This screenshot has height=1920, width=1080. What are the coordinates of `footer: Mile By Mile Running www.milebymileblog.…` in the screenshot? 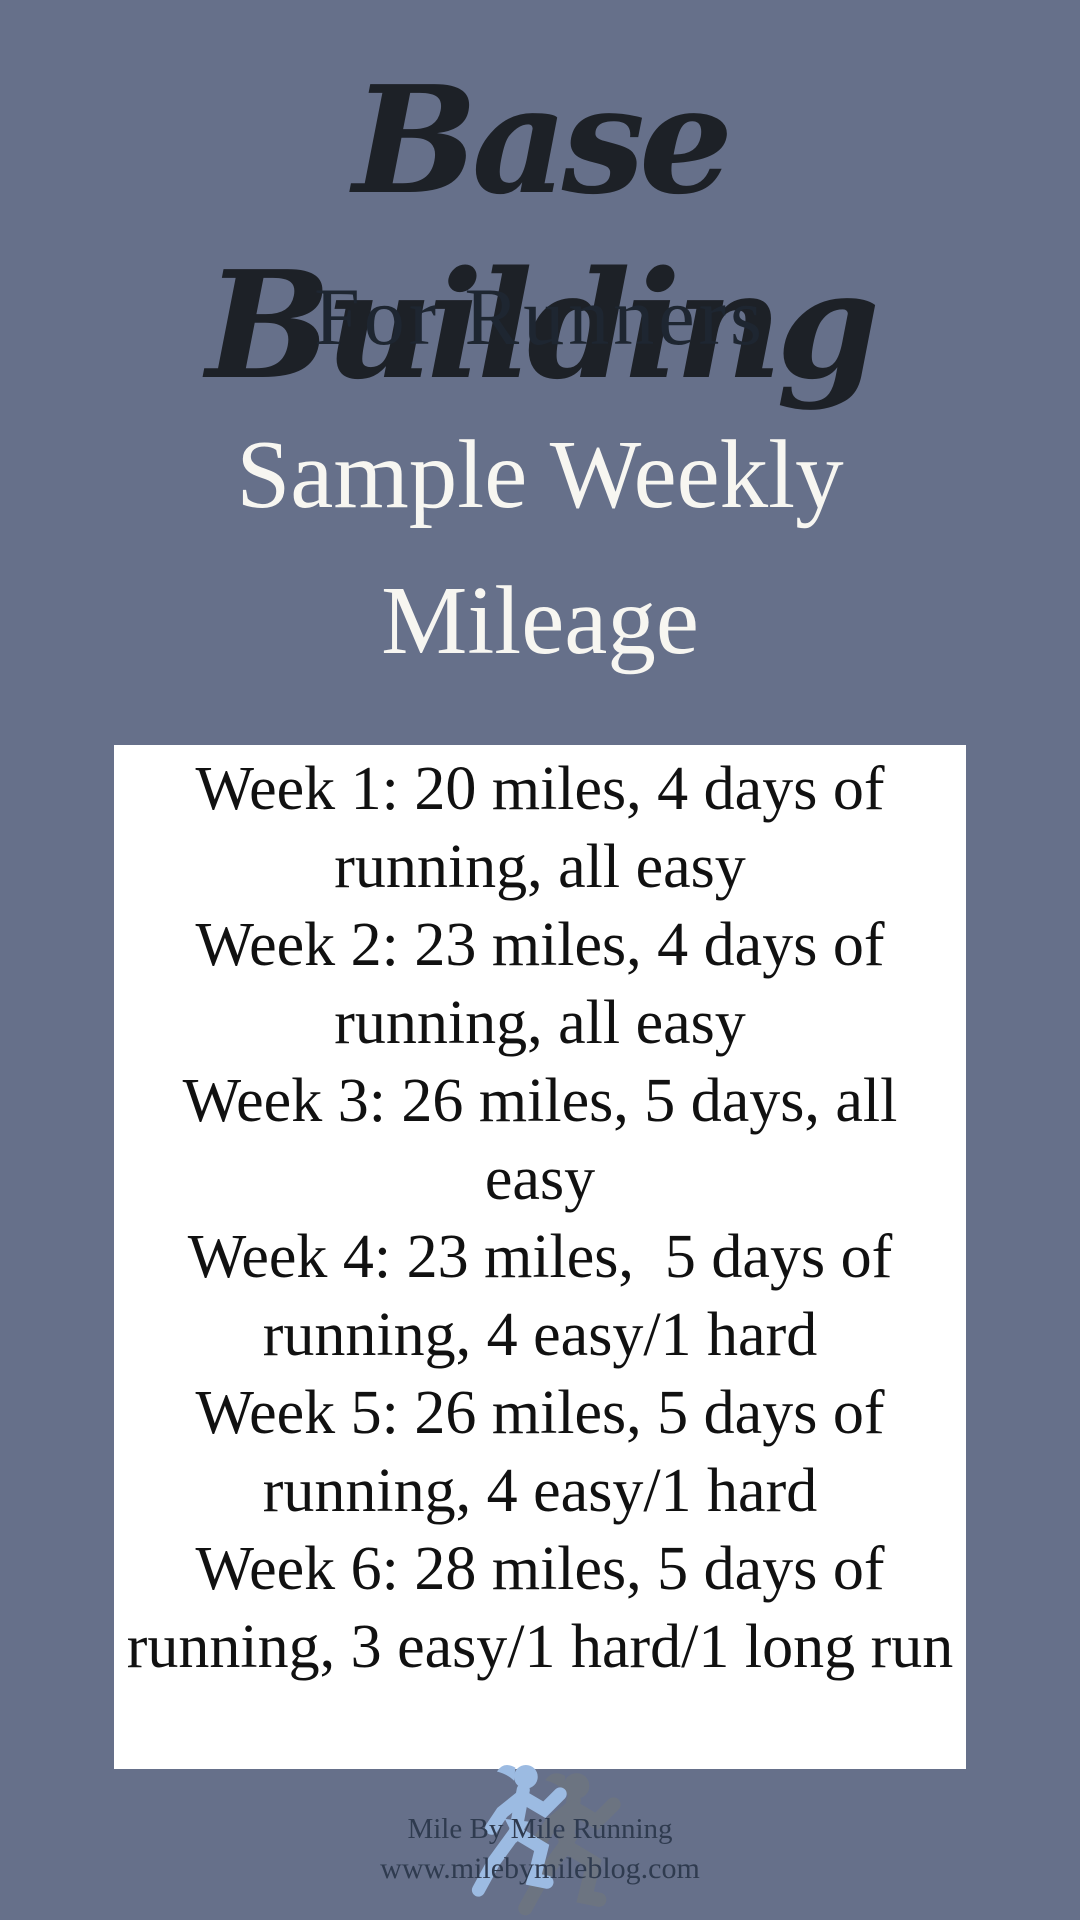 It's located at (540, 1837).